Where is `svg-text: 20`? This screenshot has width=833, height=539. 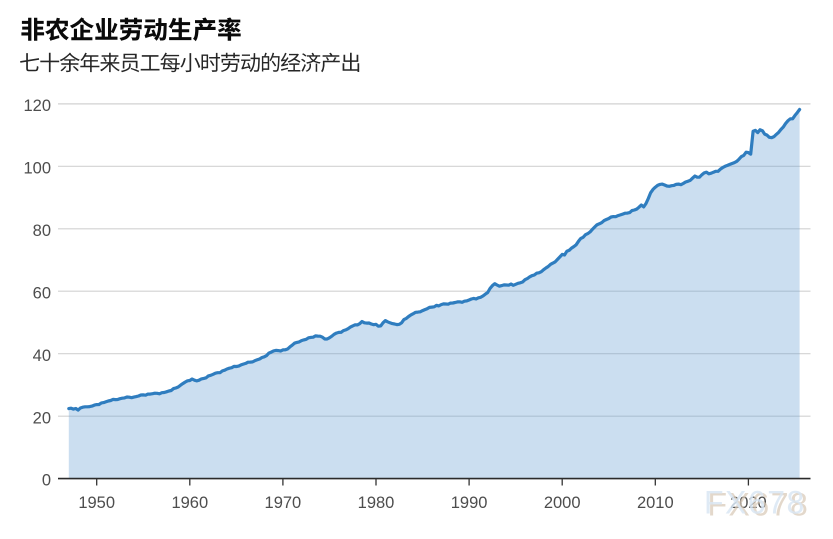
svg-text: 20 is located at coordinates (42, 418).